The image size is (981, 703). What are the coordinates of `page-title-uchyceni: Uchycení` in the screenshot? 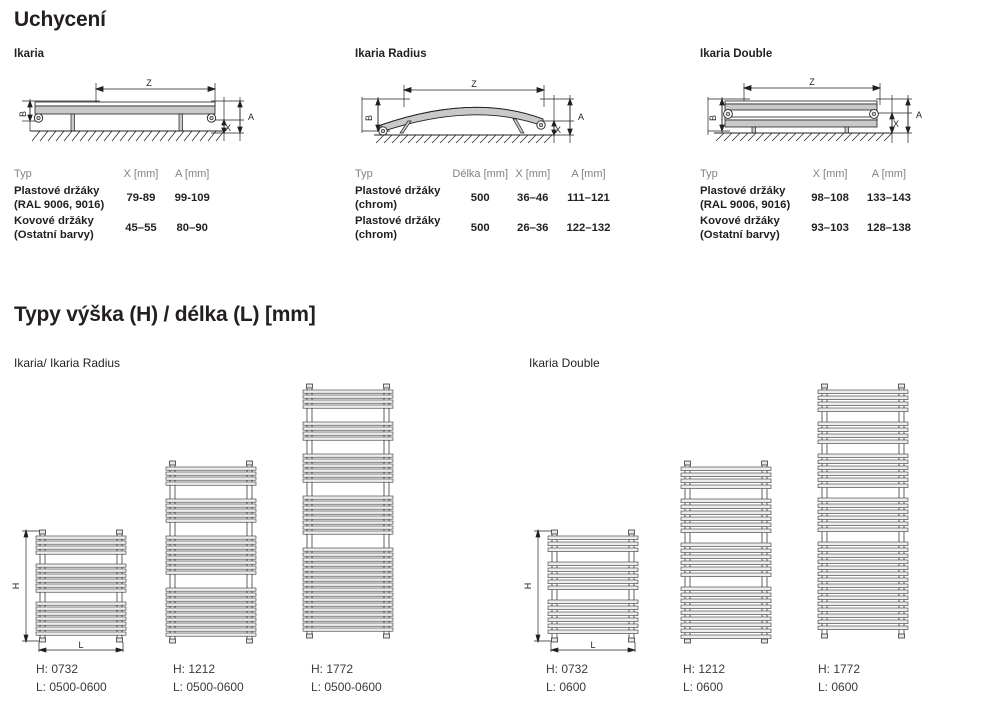 It's located at (60, 19).